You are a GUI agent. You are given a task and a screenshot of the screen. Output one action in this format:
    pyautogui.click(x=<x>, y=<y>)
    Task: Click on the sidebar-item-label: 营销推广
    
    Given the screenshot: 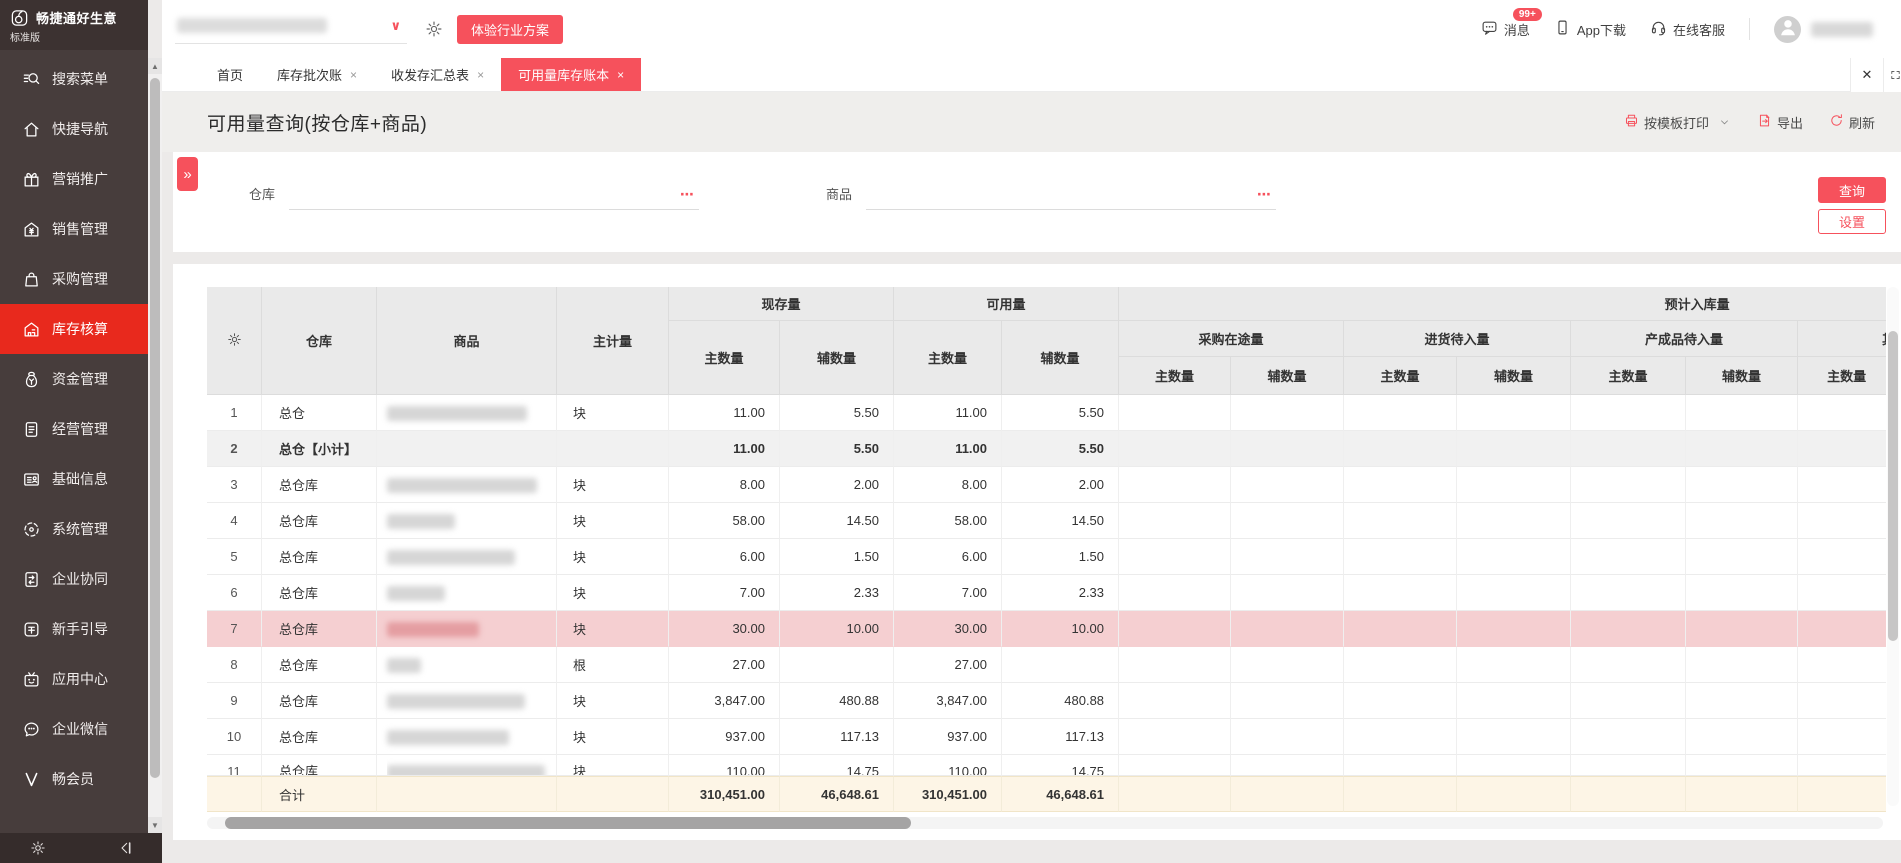 What is the action you would take?
    pyautogui.click(x=80, y=179)
    